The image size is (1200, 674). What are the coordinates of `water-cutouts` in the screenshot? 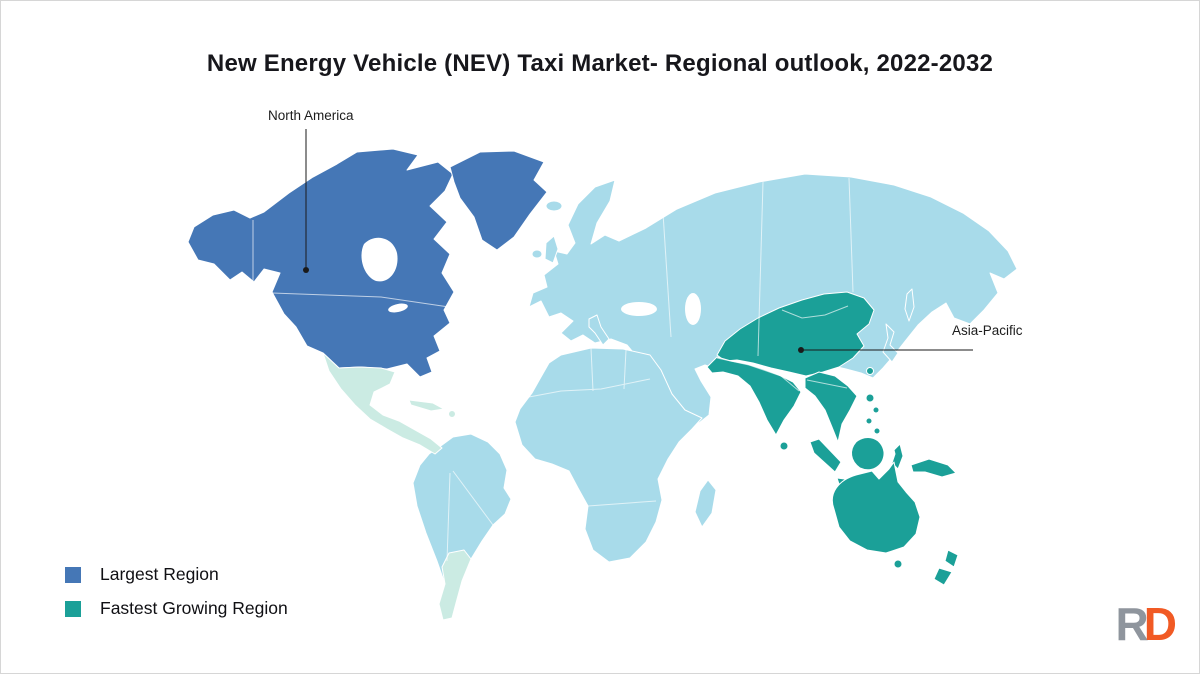 It's located at (531, 281).